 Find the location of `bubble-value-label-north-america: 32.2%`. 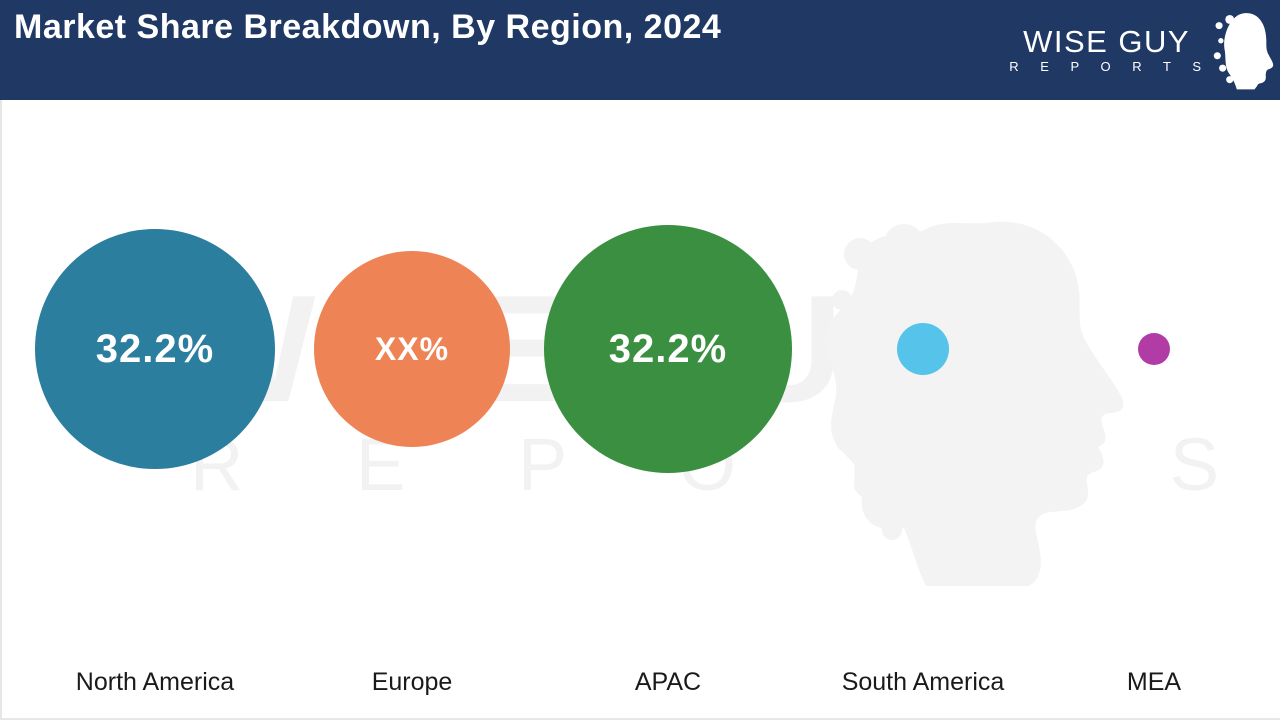

bubble-value-label-north-america: 32.2% is located at coordinates (155, 348).